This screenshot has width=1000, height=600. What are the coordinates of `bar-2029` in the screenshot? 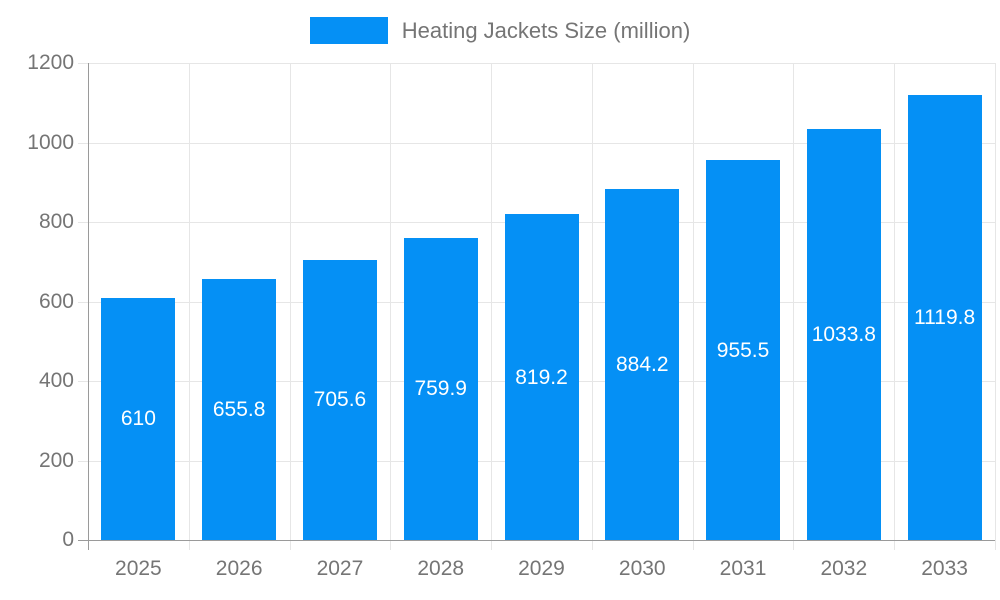 It's located at (541, 377).